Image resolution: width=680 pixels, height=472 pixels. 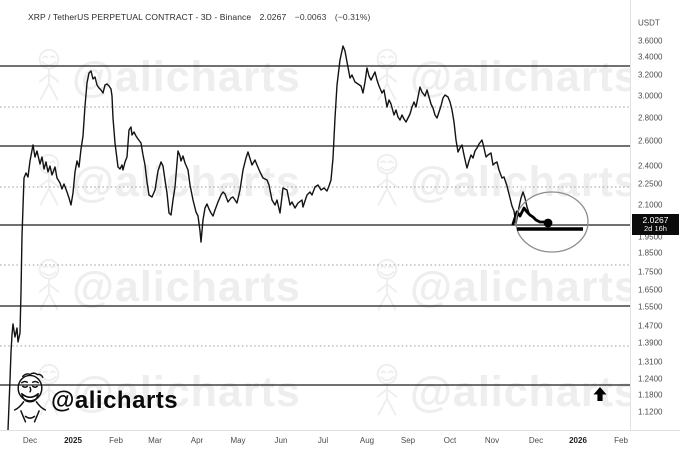 I want to click on price-tick-label: 1.5500, so click(x=650, y=307).